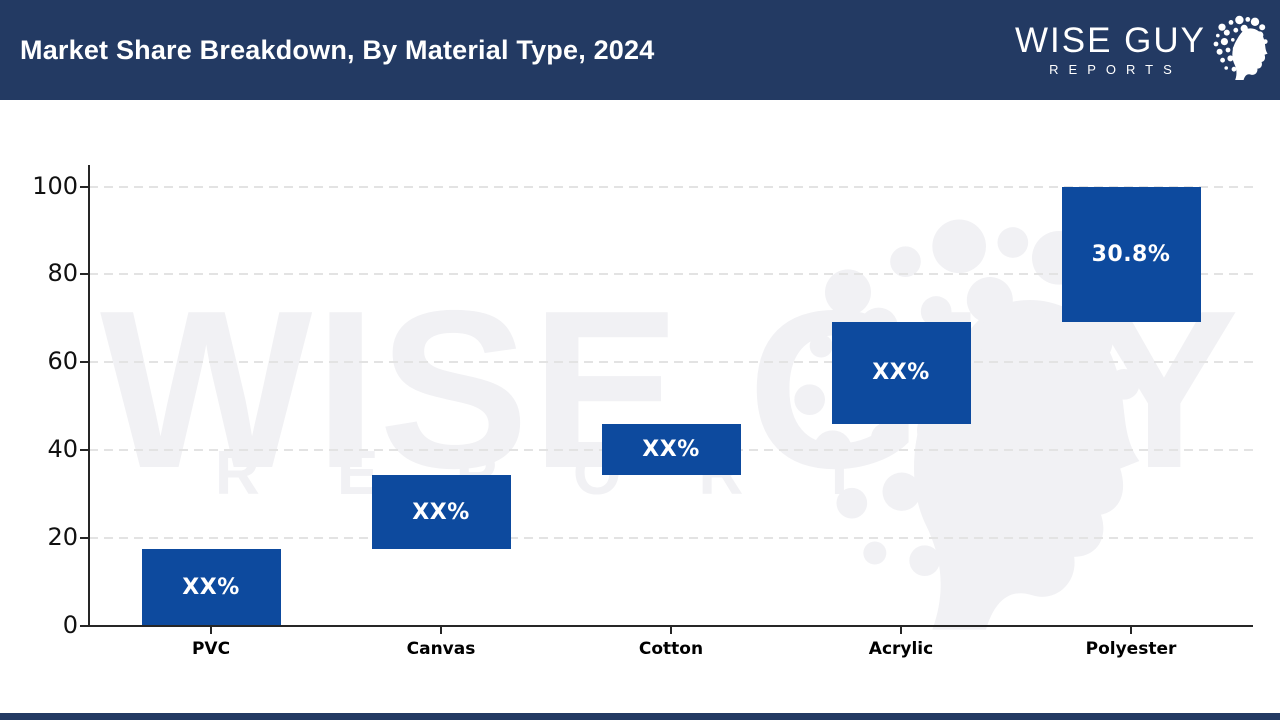  I want to click on brand-logo-text: WISE GUY REPORTS, so click(1110, 49).